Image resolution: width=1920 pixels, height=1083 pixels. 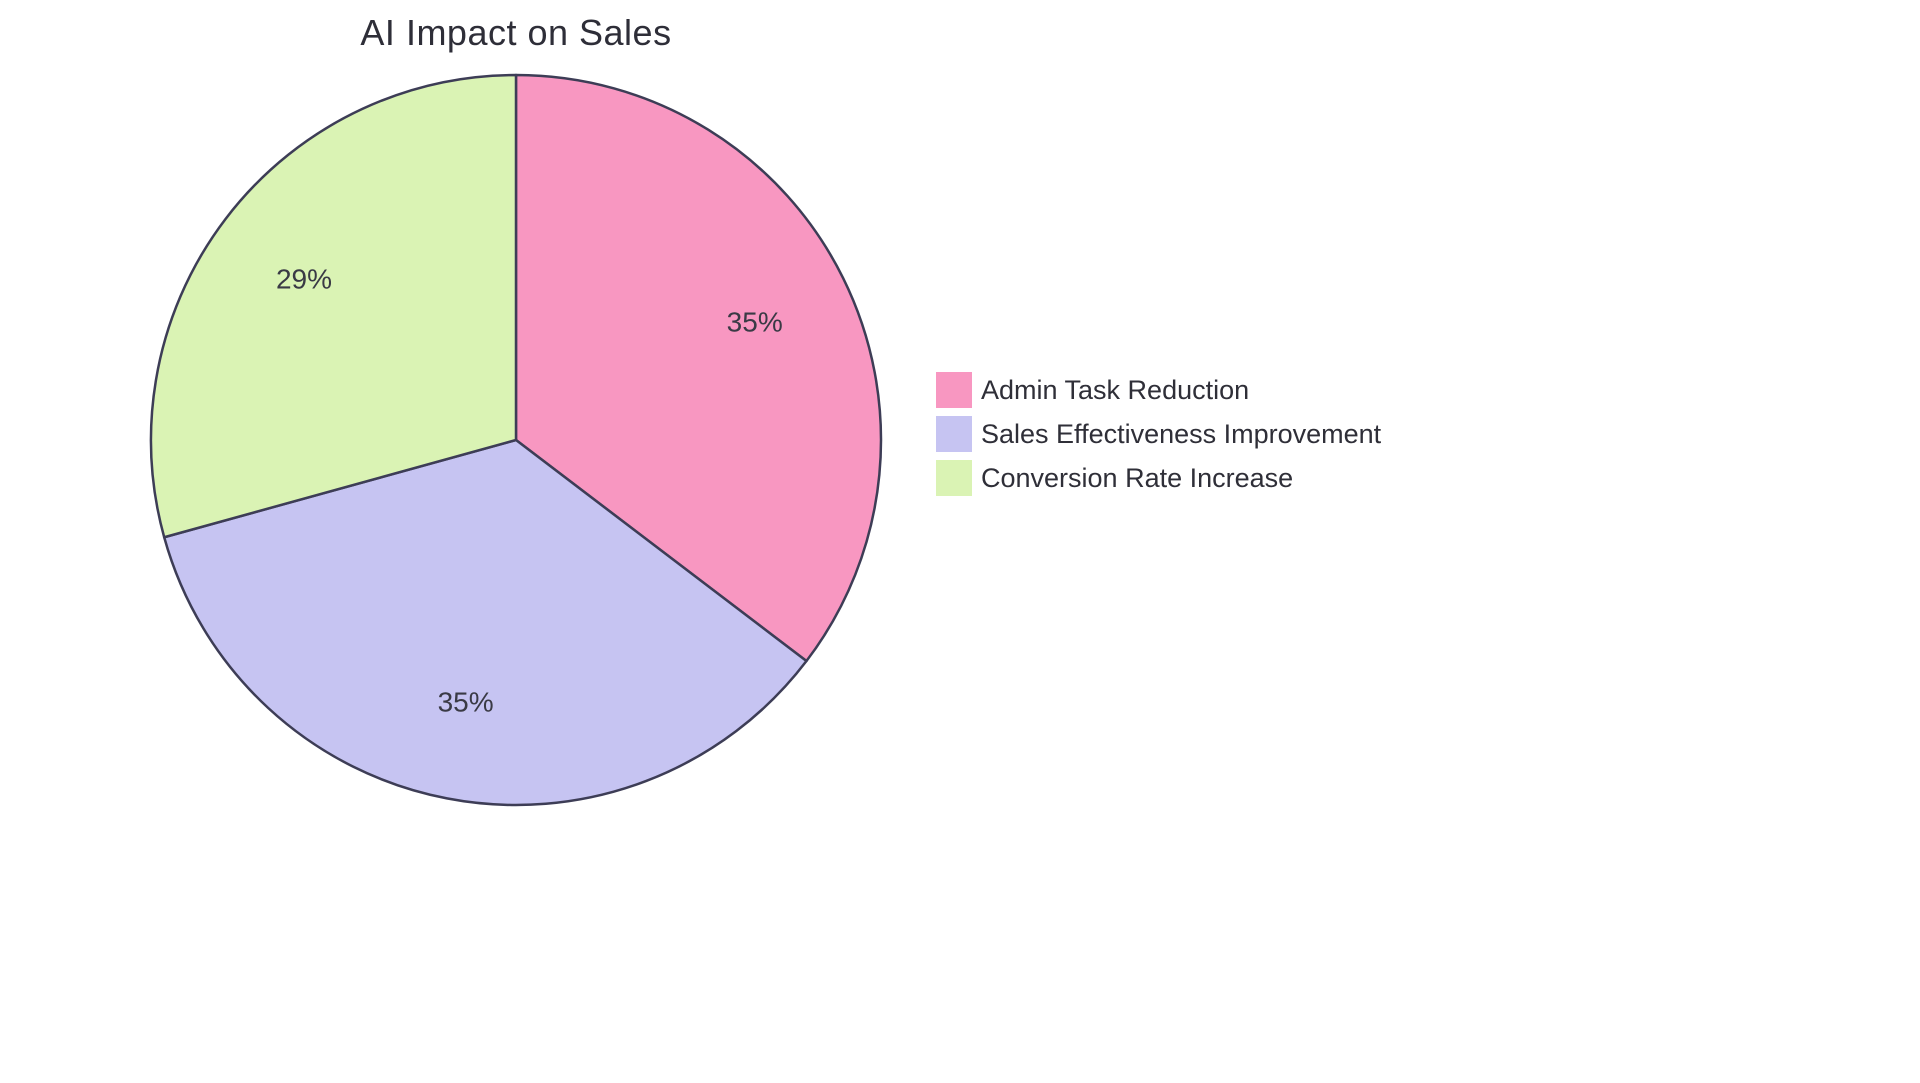 What do you see at coordinates (1137, 477) in the screenshot?
I see `legend-label: Conversion Rate Increase` at bounding box center [1137, 477].